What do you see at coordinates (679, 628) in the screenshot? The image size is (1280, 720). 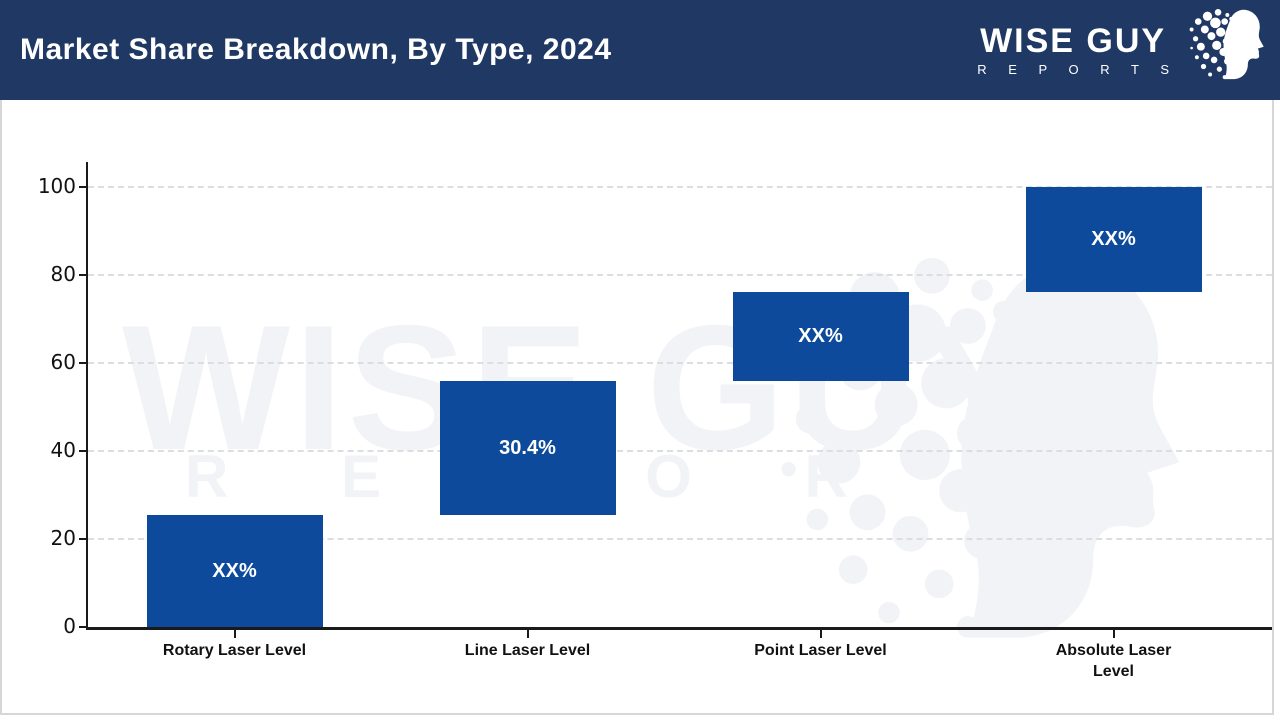 I see `x-axis-line` at bounding box center [679, 628].